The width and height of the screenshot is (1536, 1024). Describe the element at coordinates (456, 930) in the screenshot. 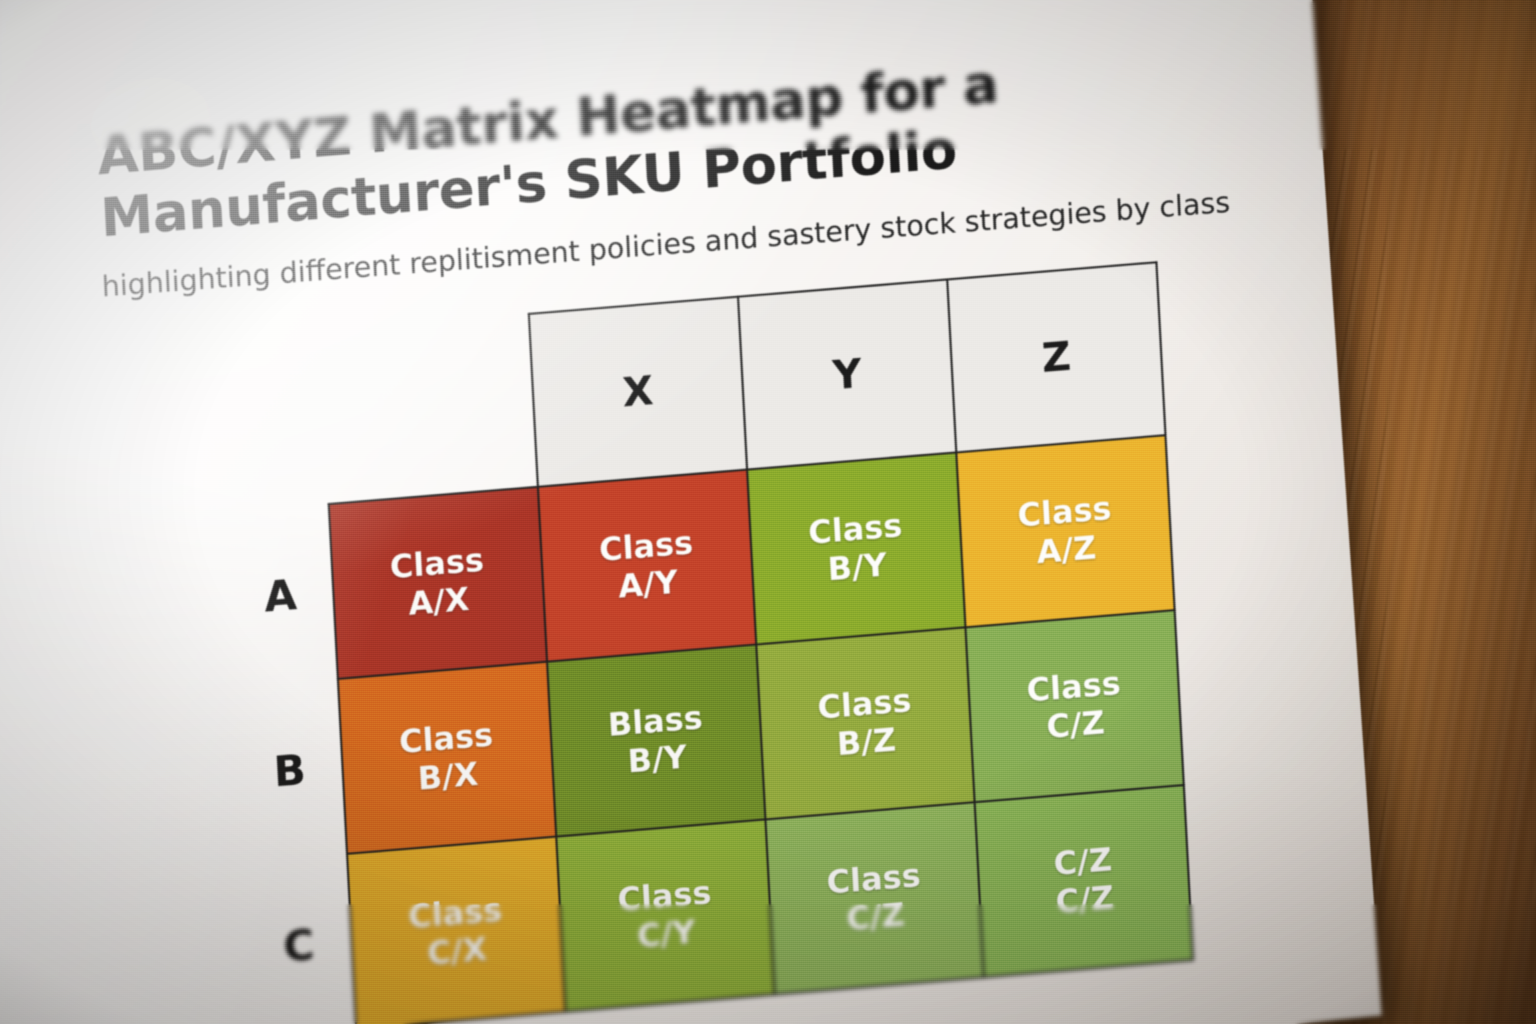

I see `heatmap-cell-c-1: Class C/X` at that location.